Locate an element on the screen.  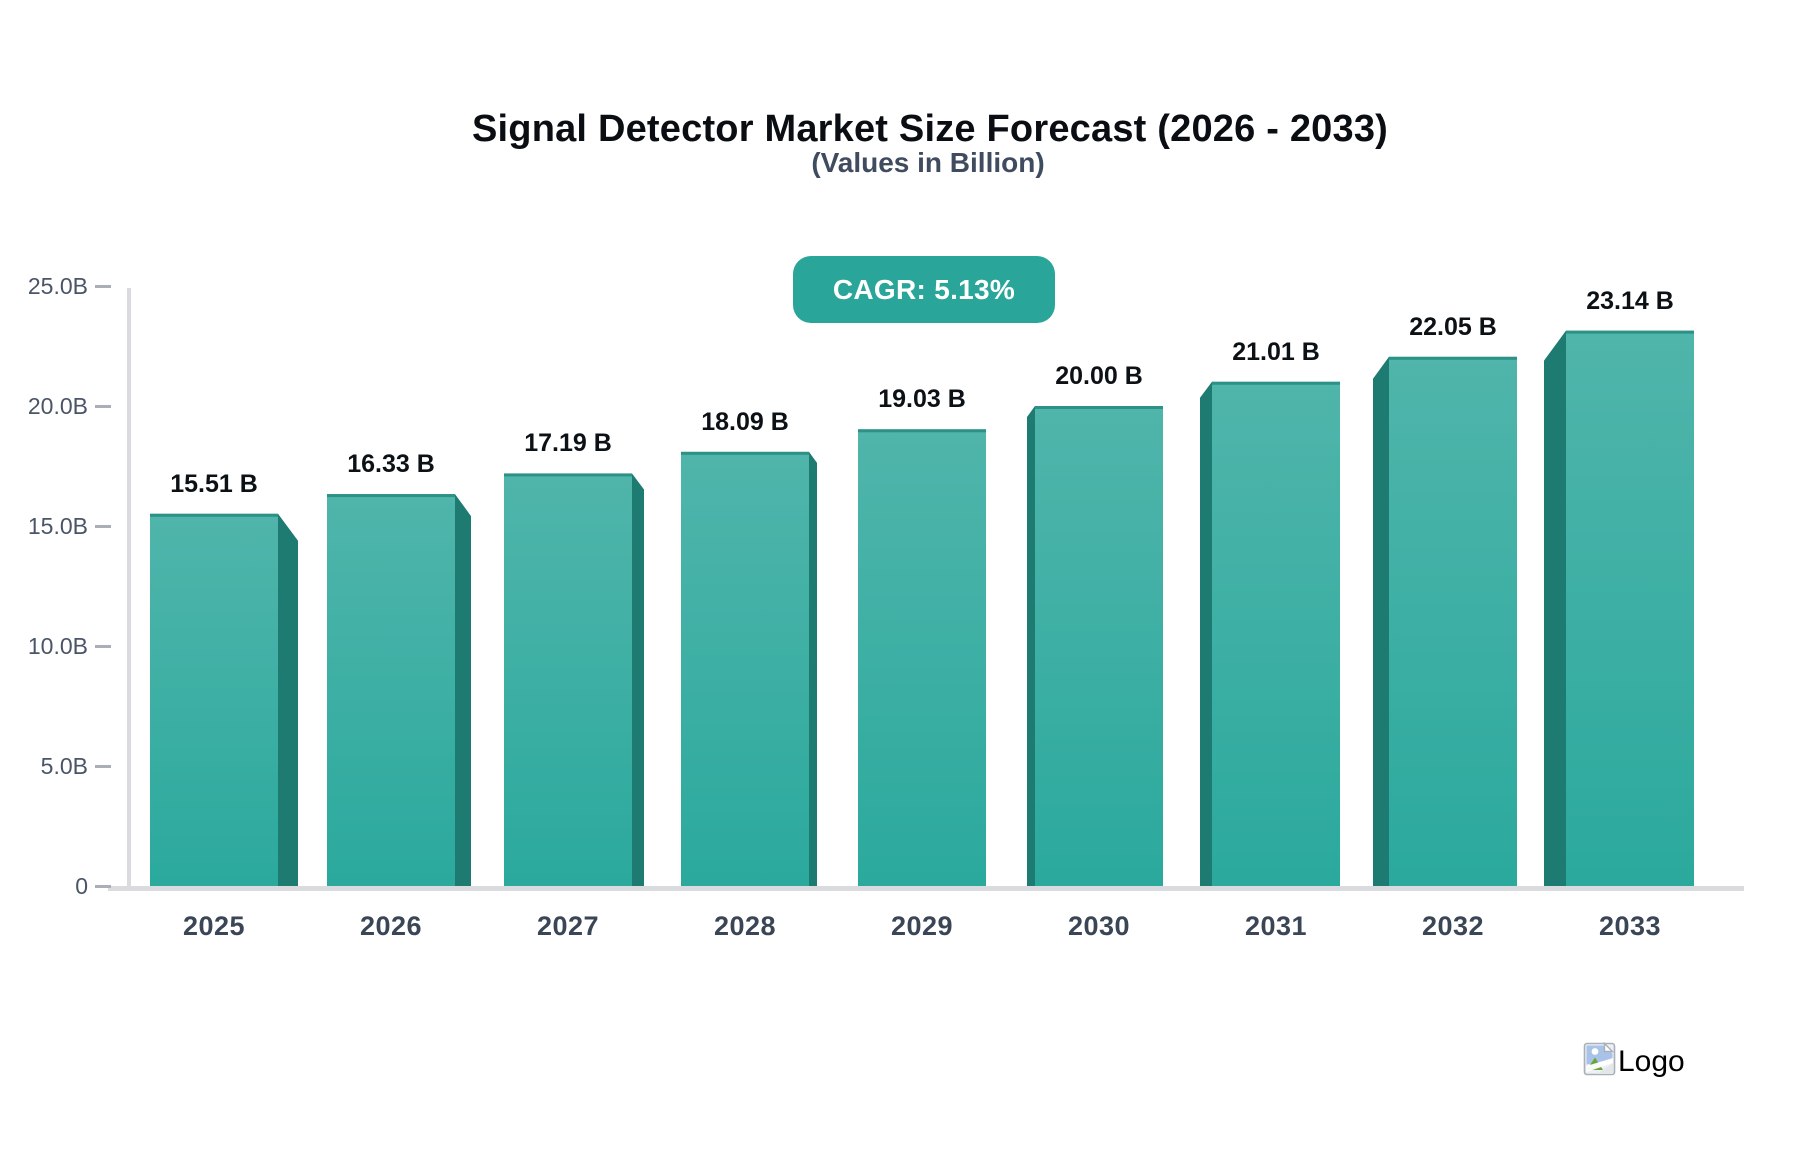
x-axis-year-label: 2026 is located at coordinates (391, 926).